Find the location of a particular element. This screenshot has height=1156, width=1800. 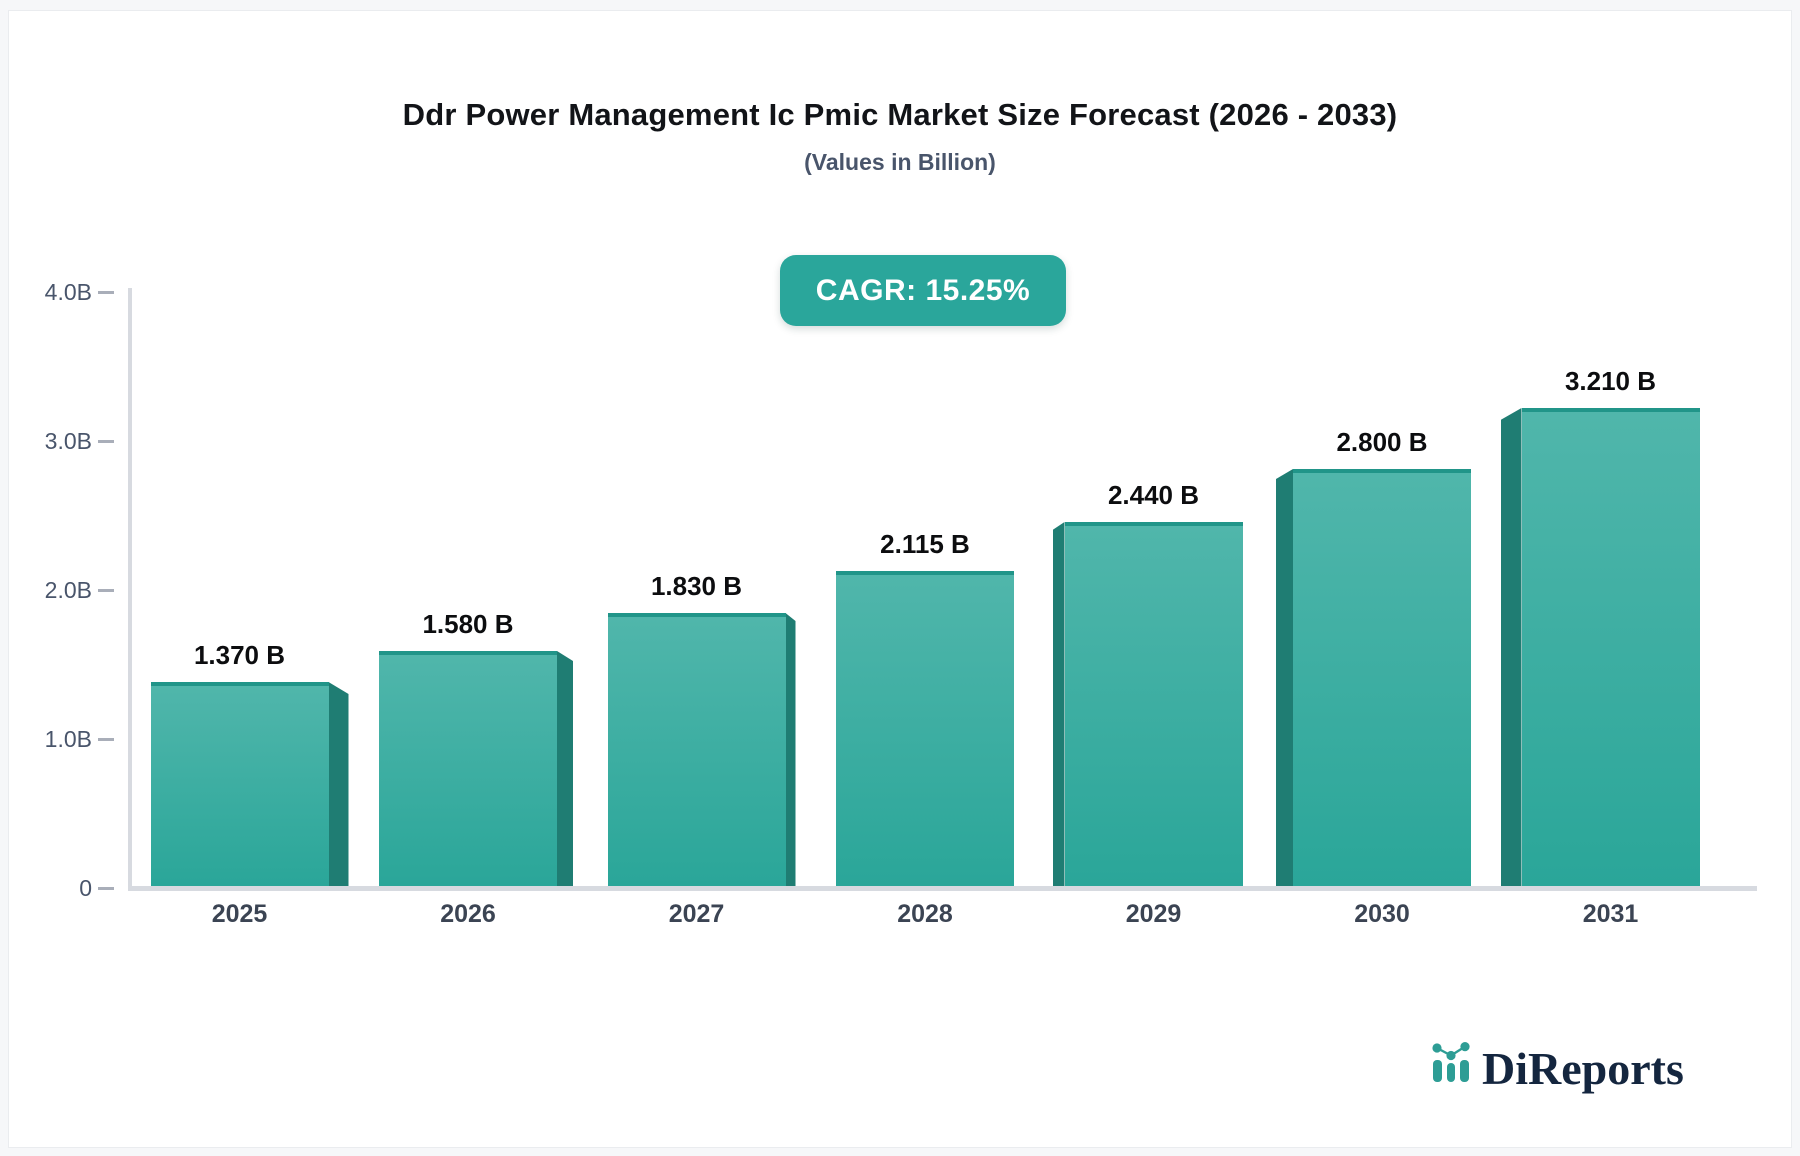

bar-2028 is located at coordinates (925, 728).